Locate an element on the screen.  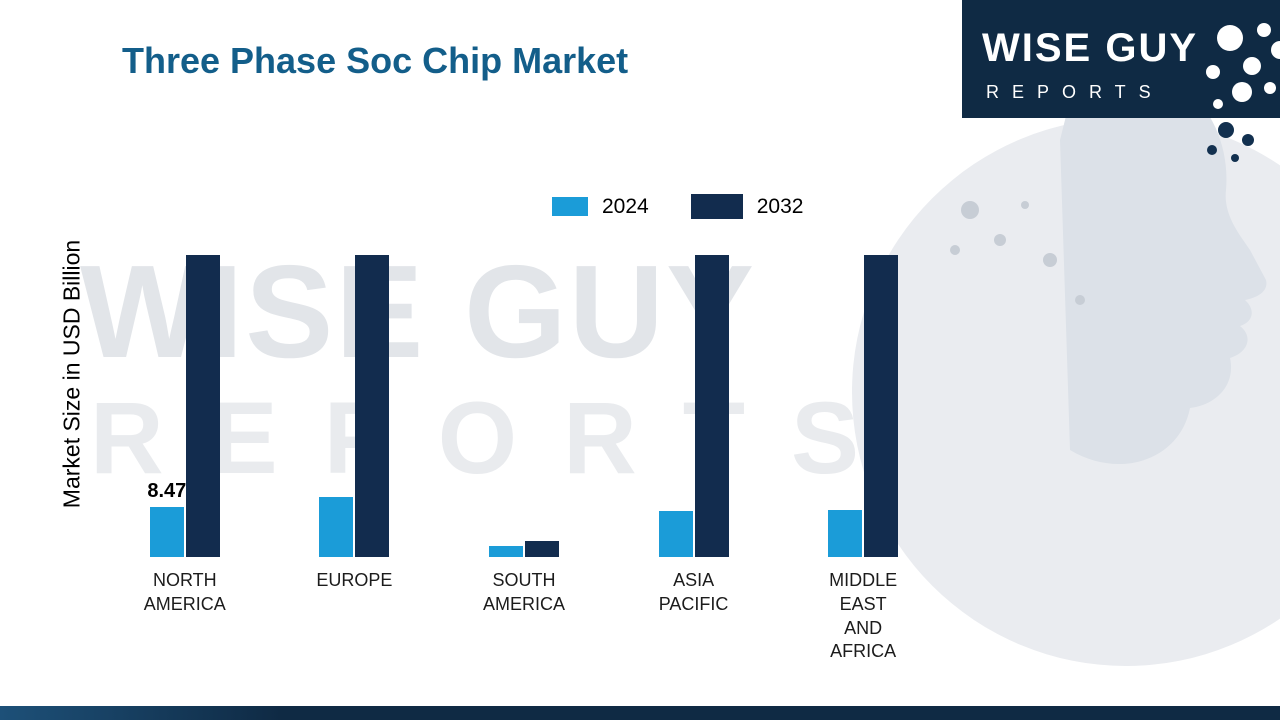
category-label: ASIA PACIFIC is located at coordinates (693, 592).